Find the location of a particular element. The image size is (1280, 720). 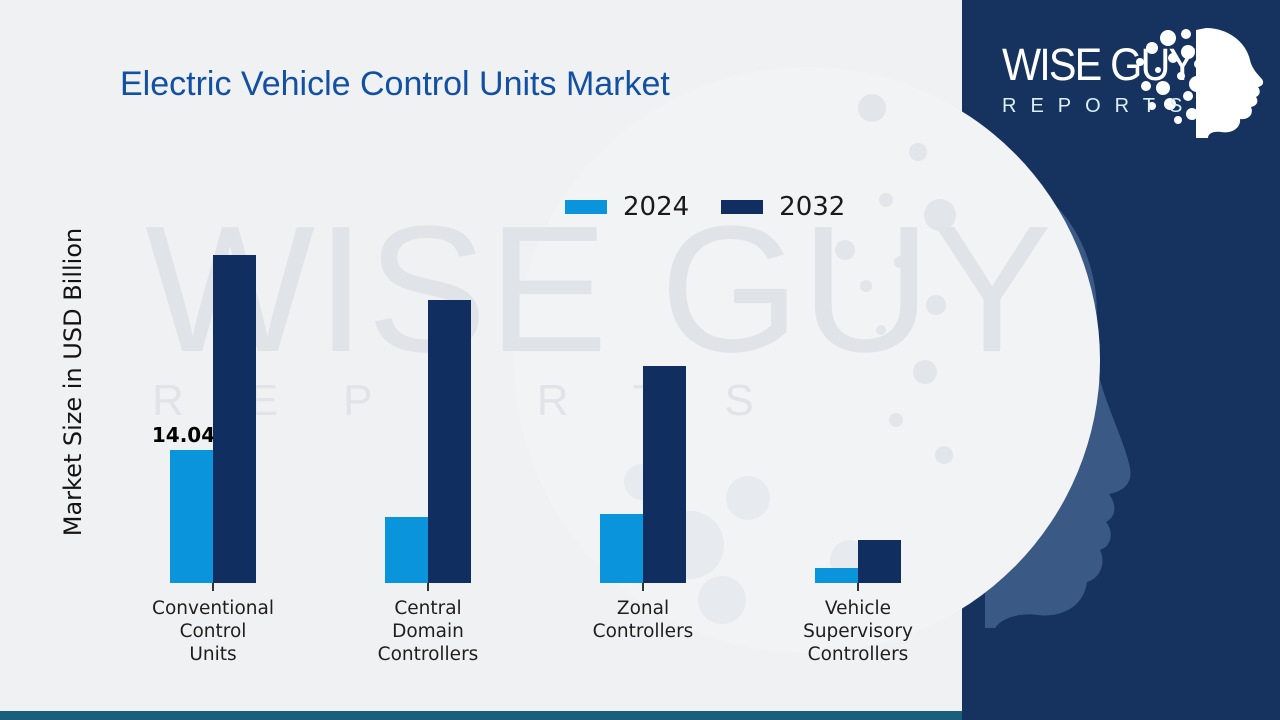

watermark-blotches is located at coordinates (747, 544).